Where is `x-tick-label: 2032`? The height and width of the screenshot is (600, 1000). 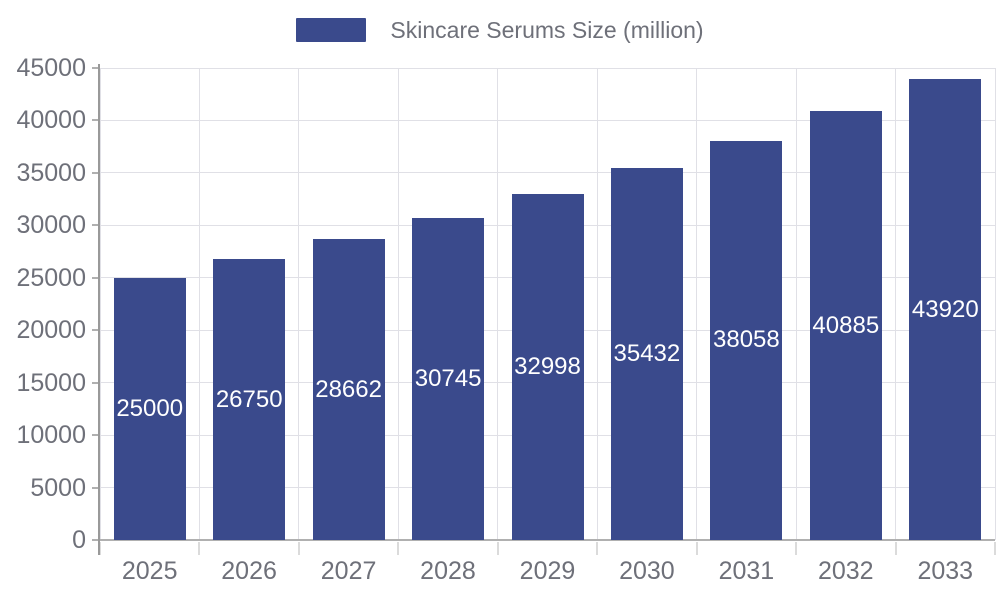
x-tick-label: 2032 is located at coordinates (845, 571).